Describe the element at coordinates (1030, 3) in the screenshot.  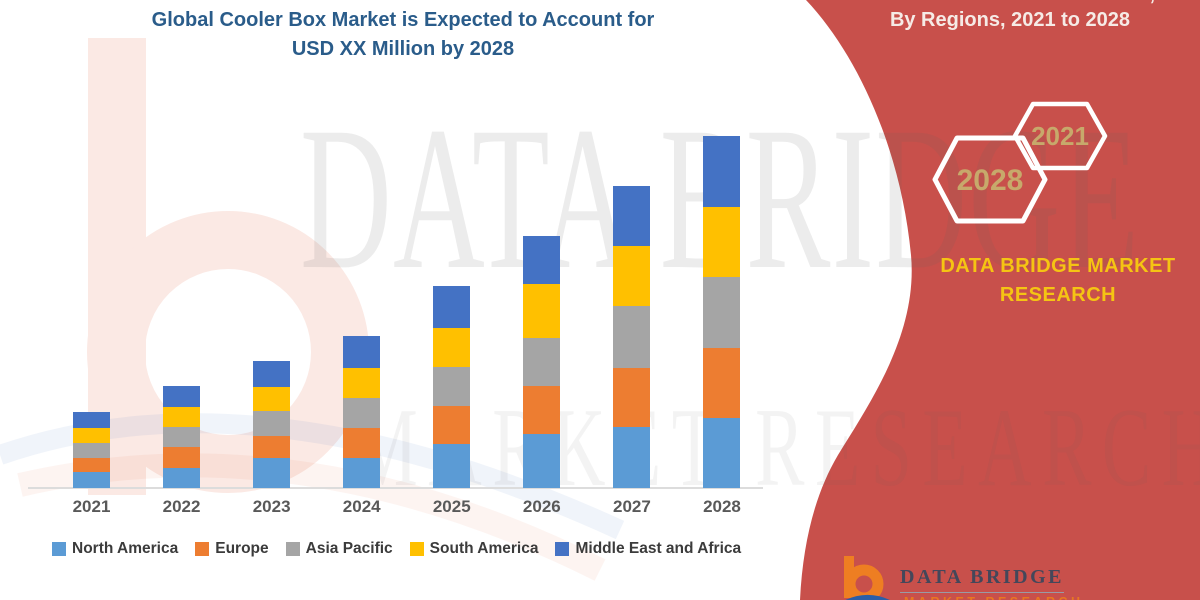
I see `banner-clipped-top-line: Global Cooler Box Market,` at that location.